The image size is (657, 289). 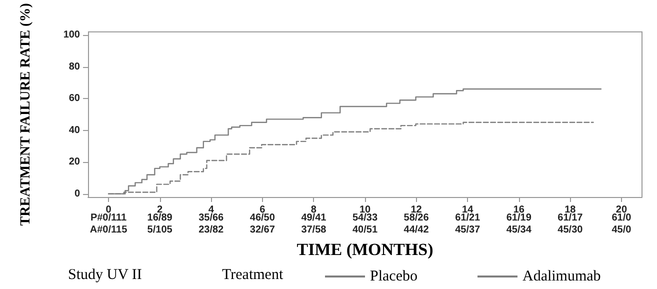 I want to click on text: 61/19, so click(x=519, y=218).